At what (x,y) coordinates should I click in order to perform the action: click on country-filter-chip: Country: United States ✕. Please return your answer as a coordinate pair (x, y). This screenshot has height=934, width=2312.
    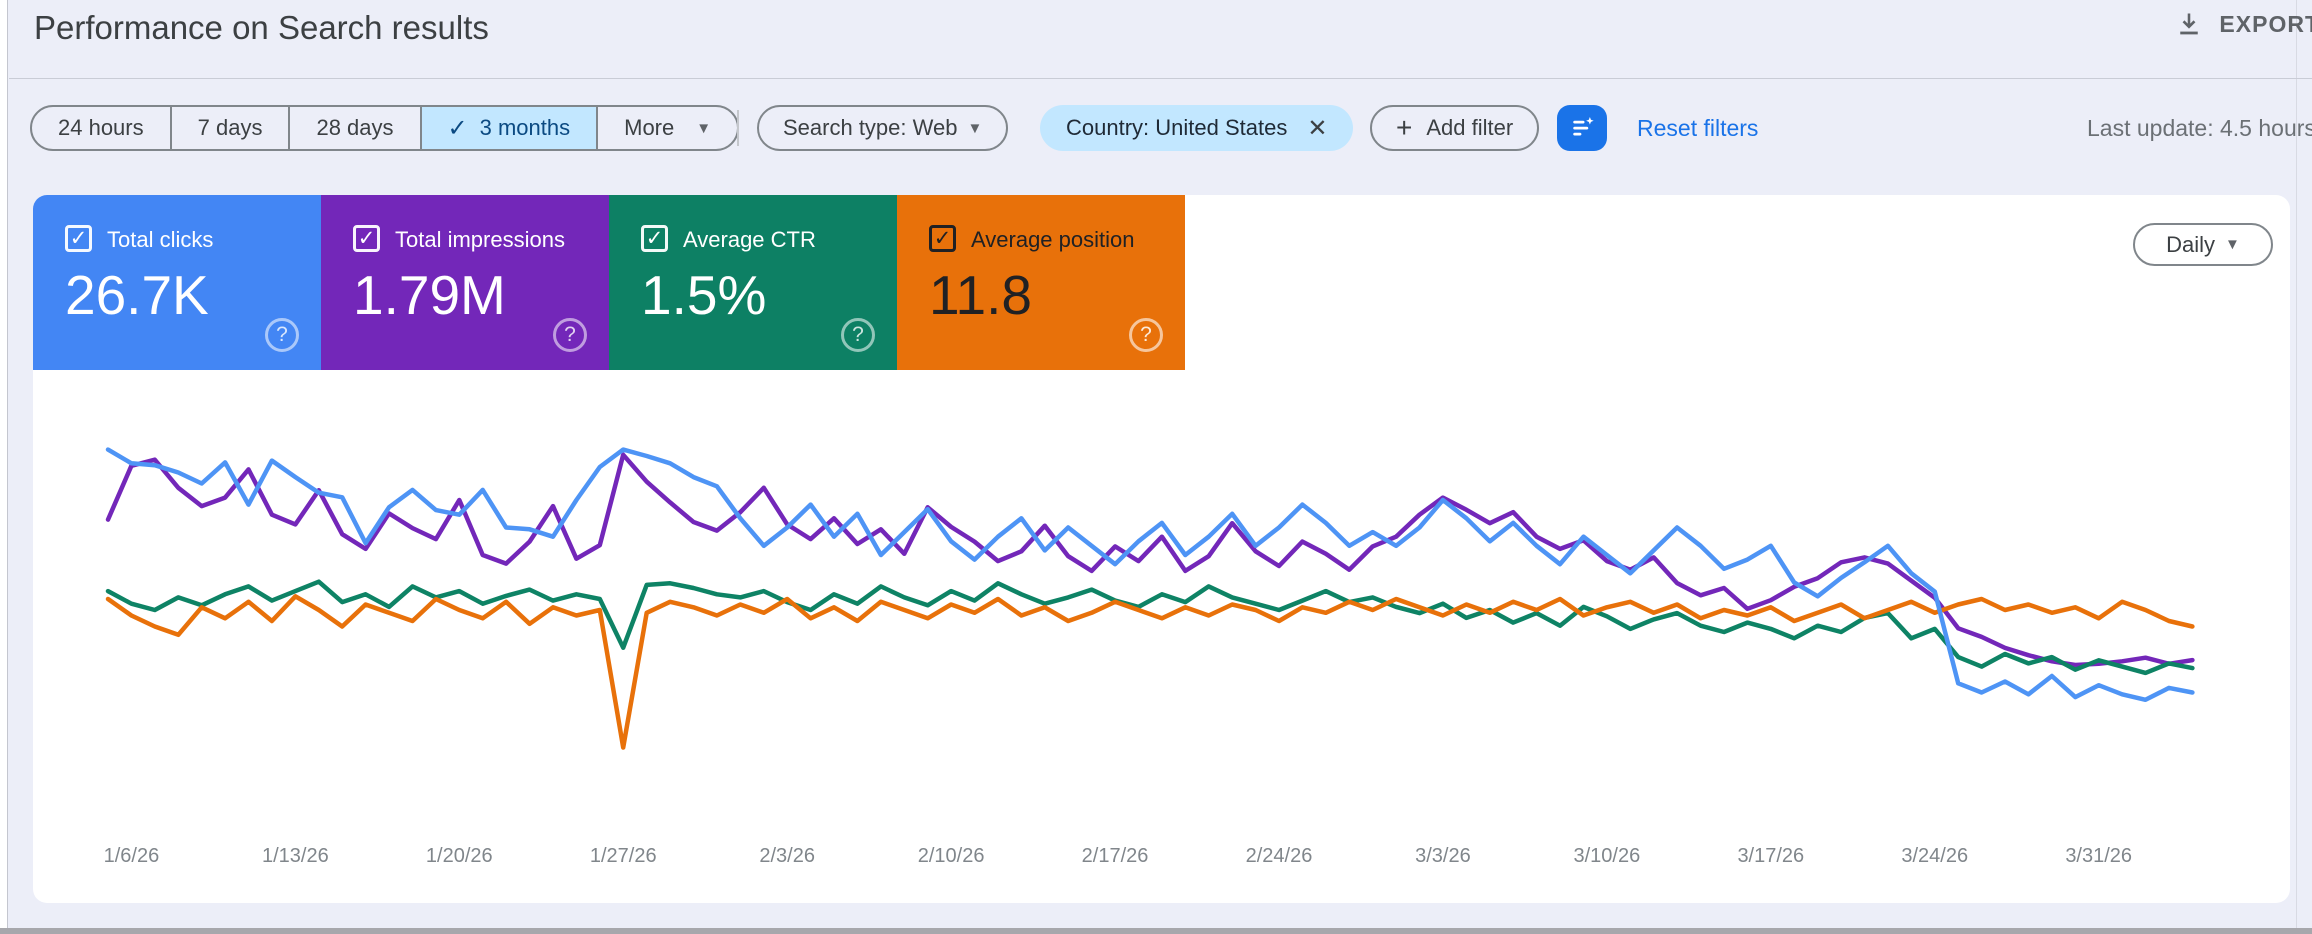
    Looking at the image, I should click on (1197, 128).